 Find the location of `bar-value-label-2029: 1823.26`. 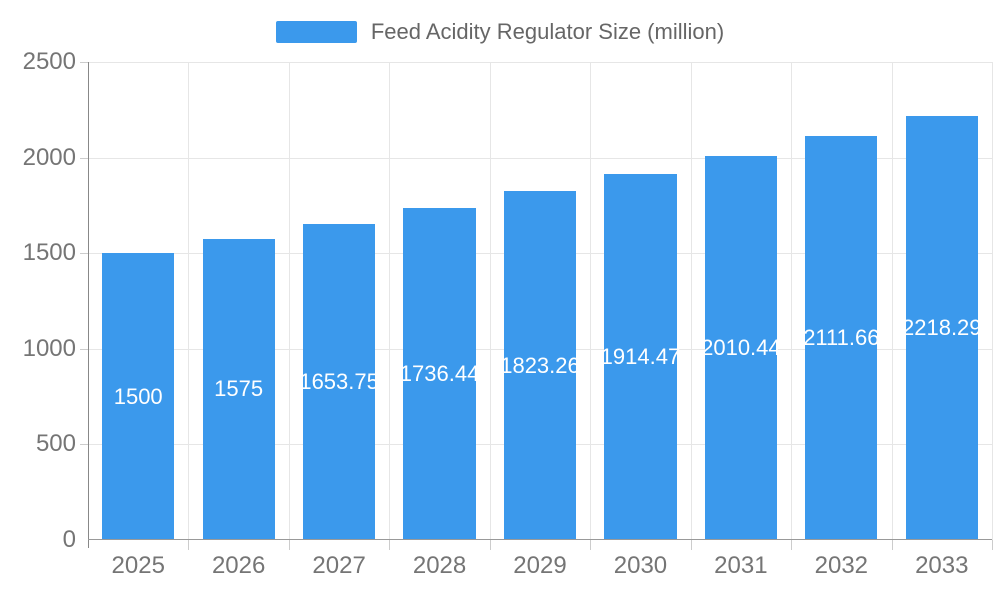

bar-value-label-2029: 1823.26 is located at coordinates (540, 365).